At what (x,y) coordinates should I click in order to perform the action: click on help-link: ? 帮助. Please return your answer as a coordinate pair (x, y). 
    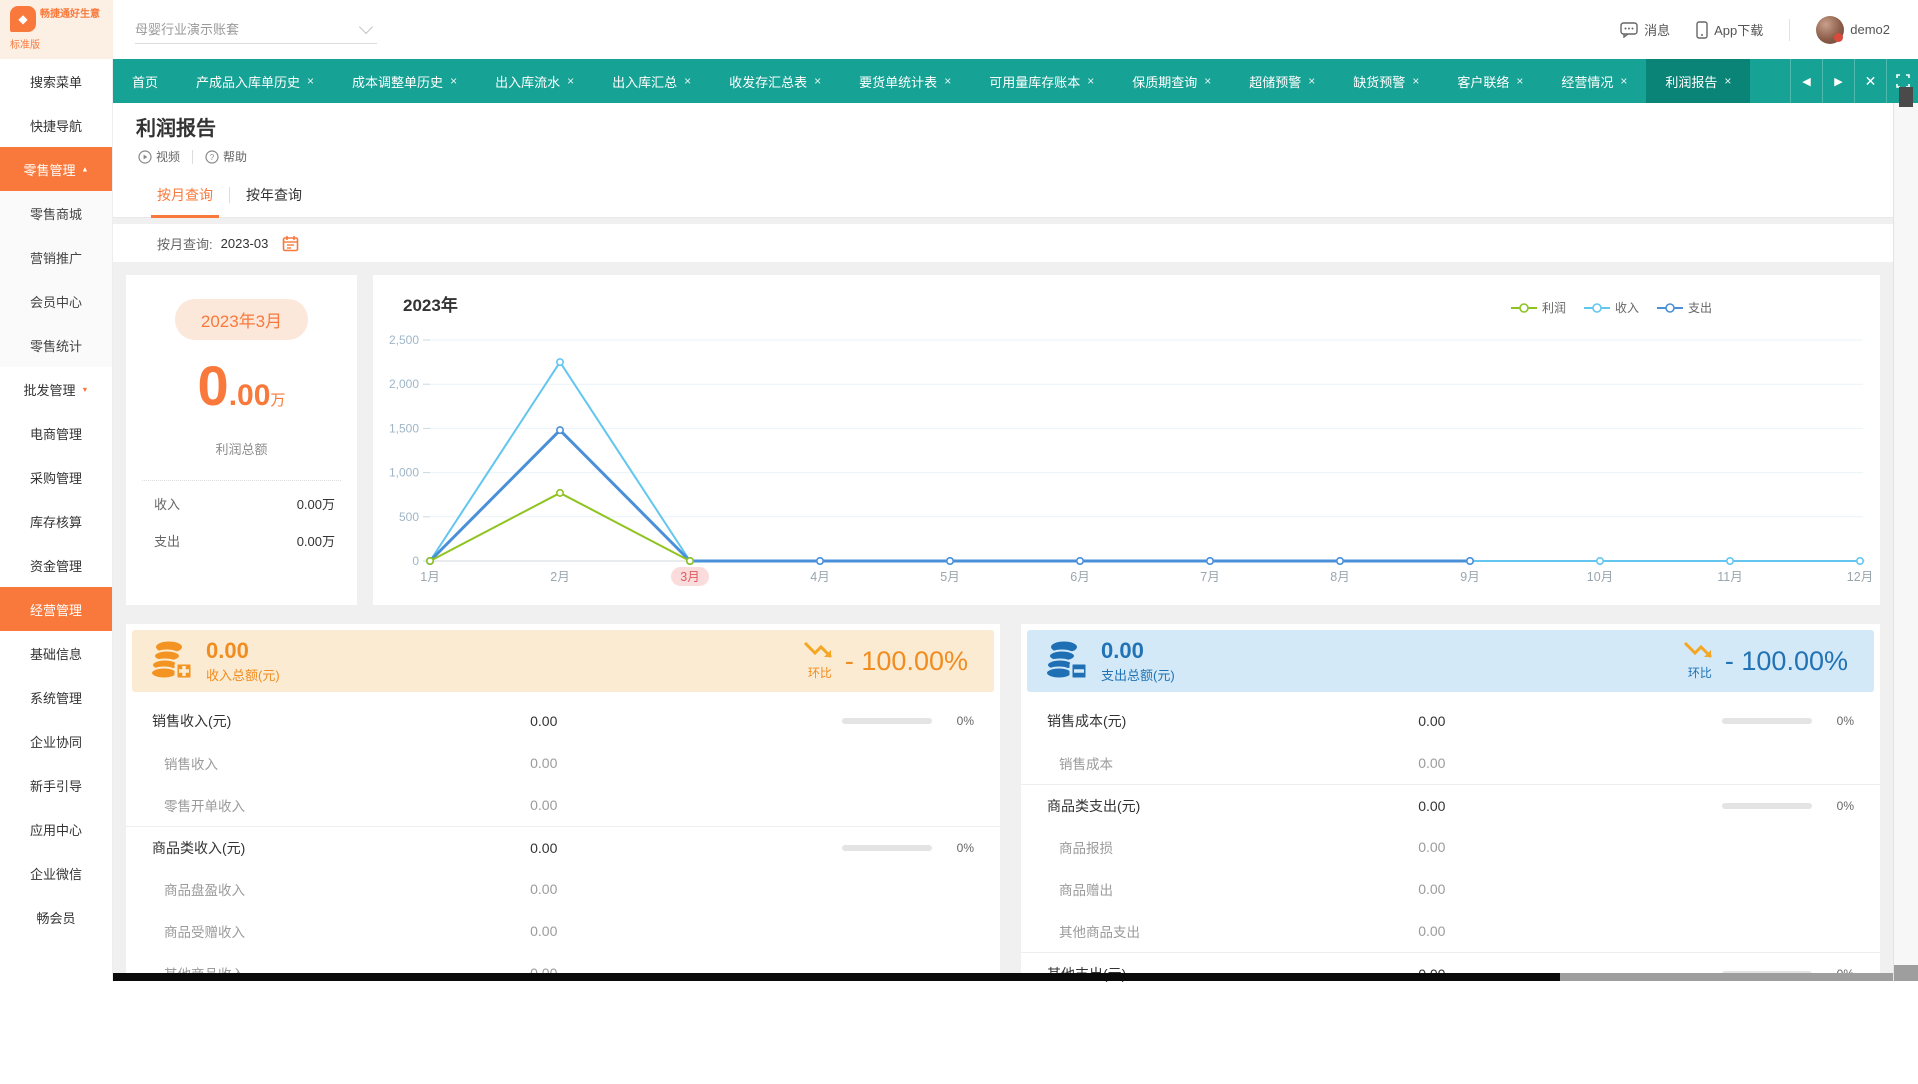
    Looking at the image, I should click on (226, 156).